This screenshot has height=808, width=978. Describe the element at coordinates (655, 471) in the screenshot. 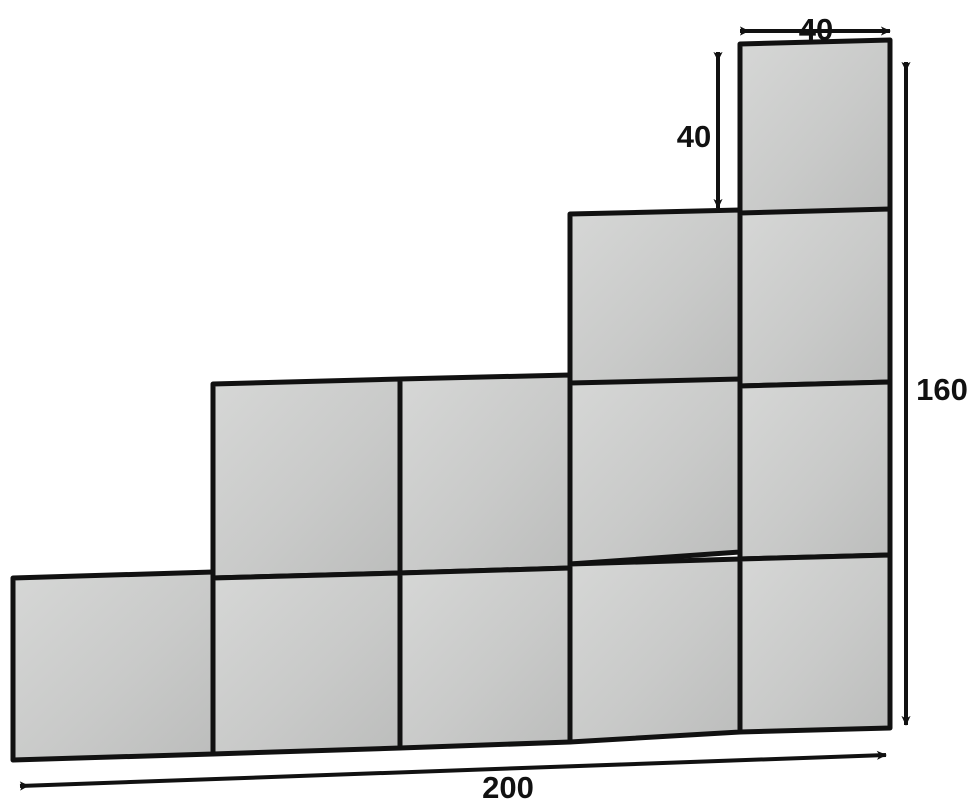

I see `panel-c4-r2` at that location.